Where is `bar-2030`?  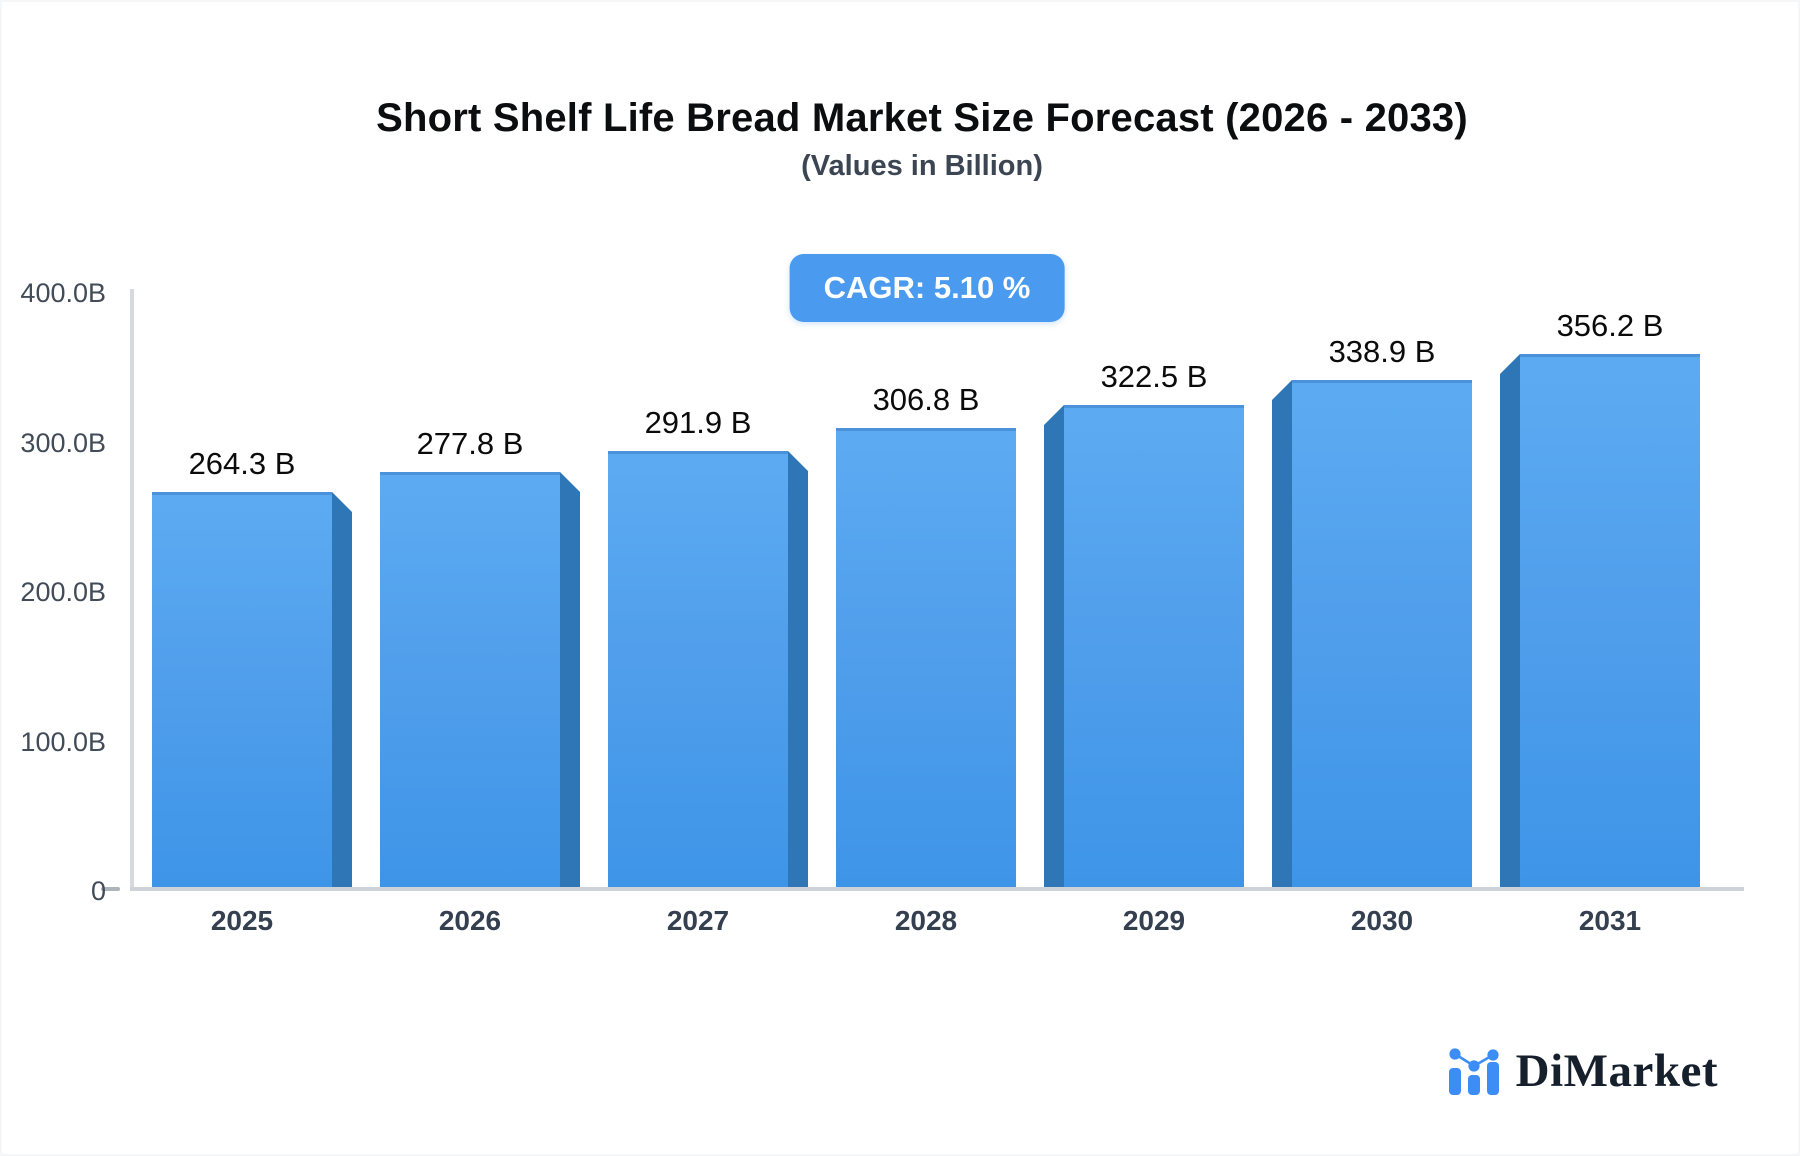 bar-2030 is located at coordinates (1382, 633).